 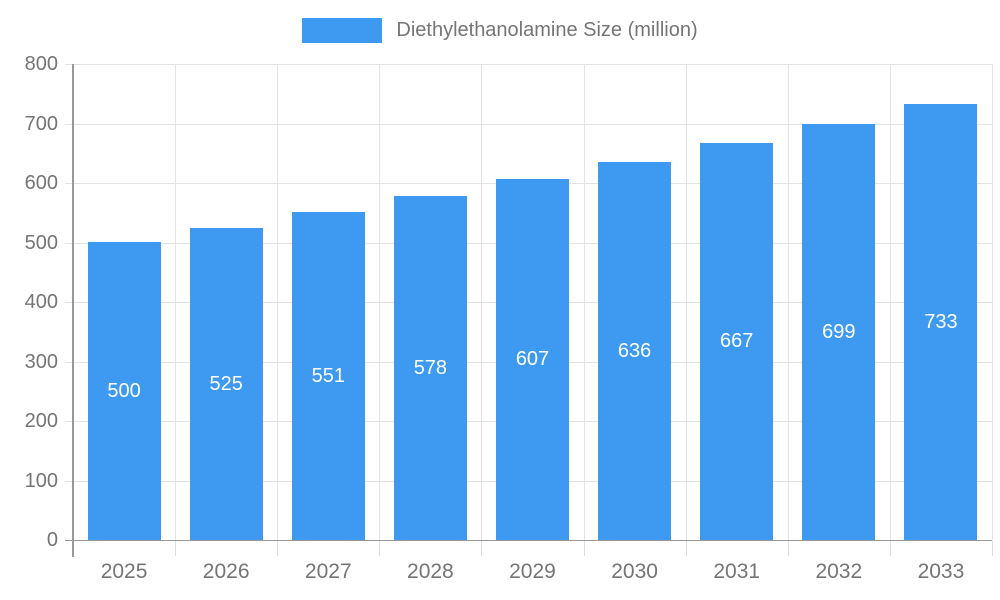 I want to click on x-axis-category-label: 2033, so click(x=941, y=571).